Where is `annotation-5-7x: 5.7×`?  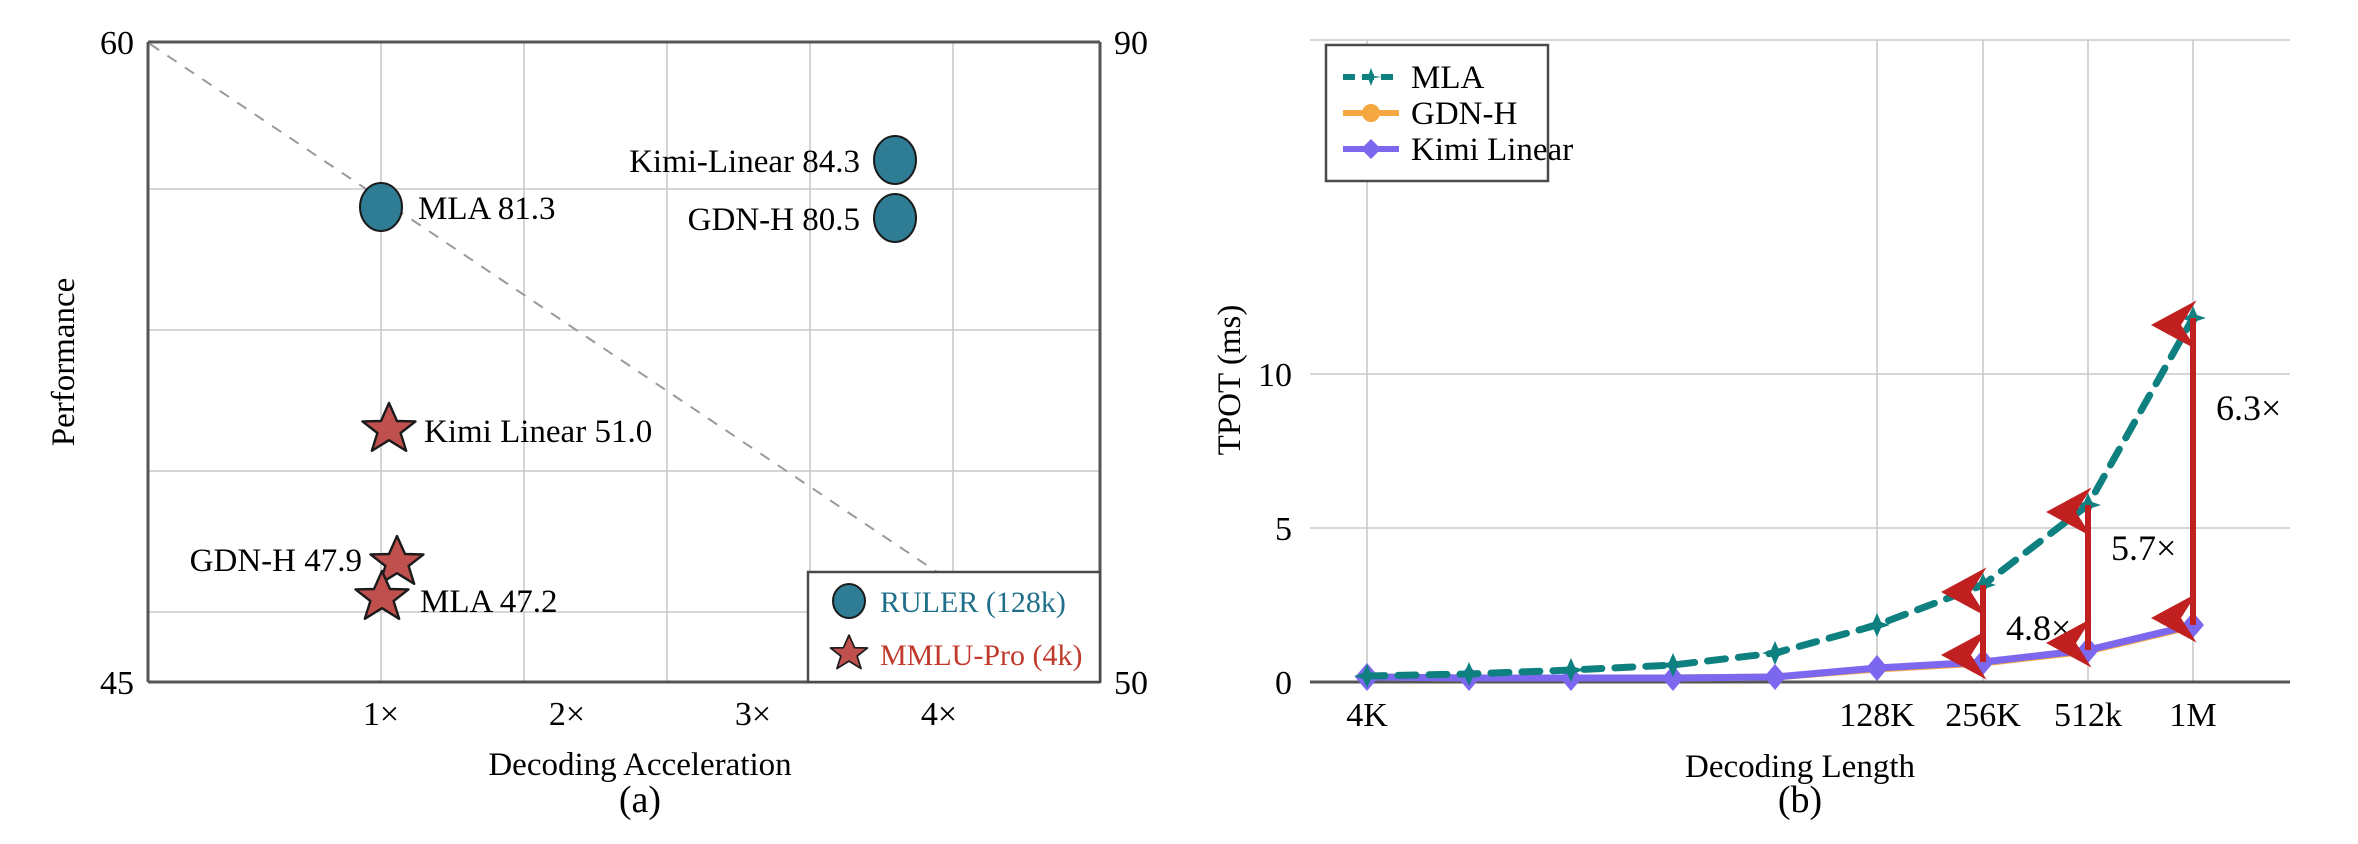 annotation-5-7x: 5.7× is located at coordinates (2111, 577).